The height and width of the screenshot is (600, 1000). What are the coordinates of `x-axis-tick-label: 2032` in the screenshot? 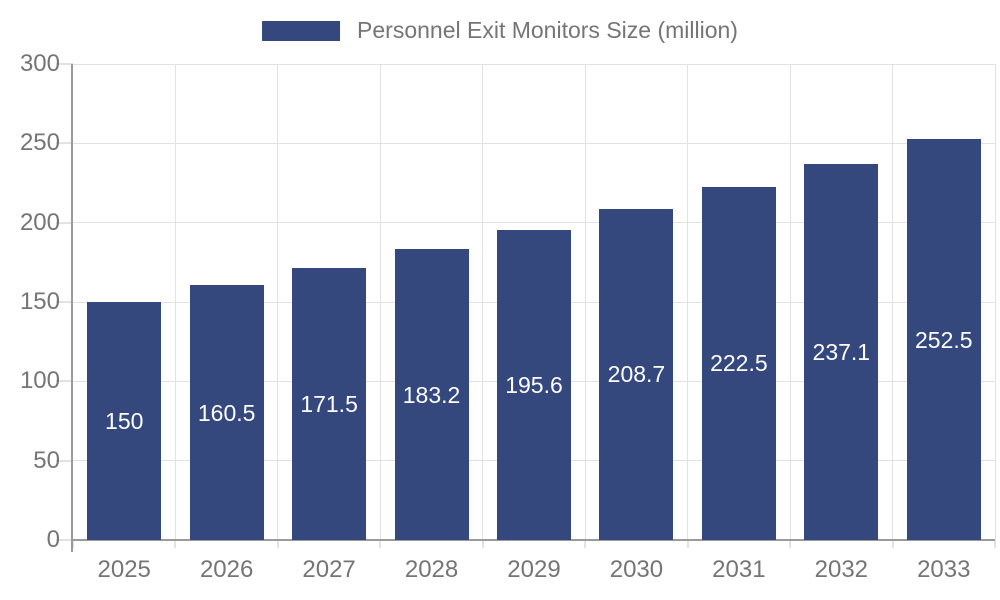 It's located at (841, 569).